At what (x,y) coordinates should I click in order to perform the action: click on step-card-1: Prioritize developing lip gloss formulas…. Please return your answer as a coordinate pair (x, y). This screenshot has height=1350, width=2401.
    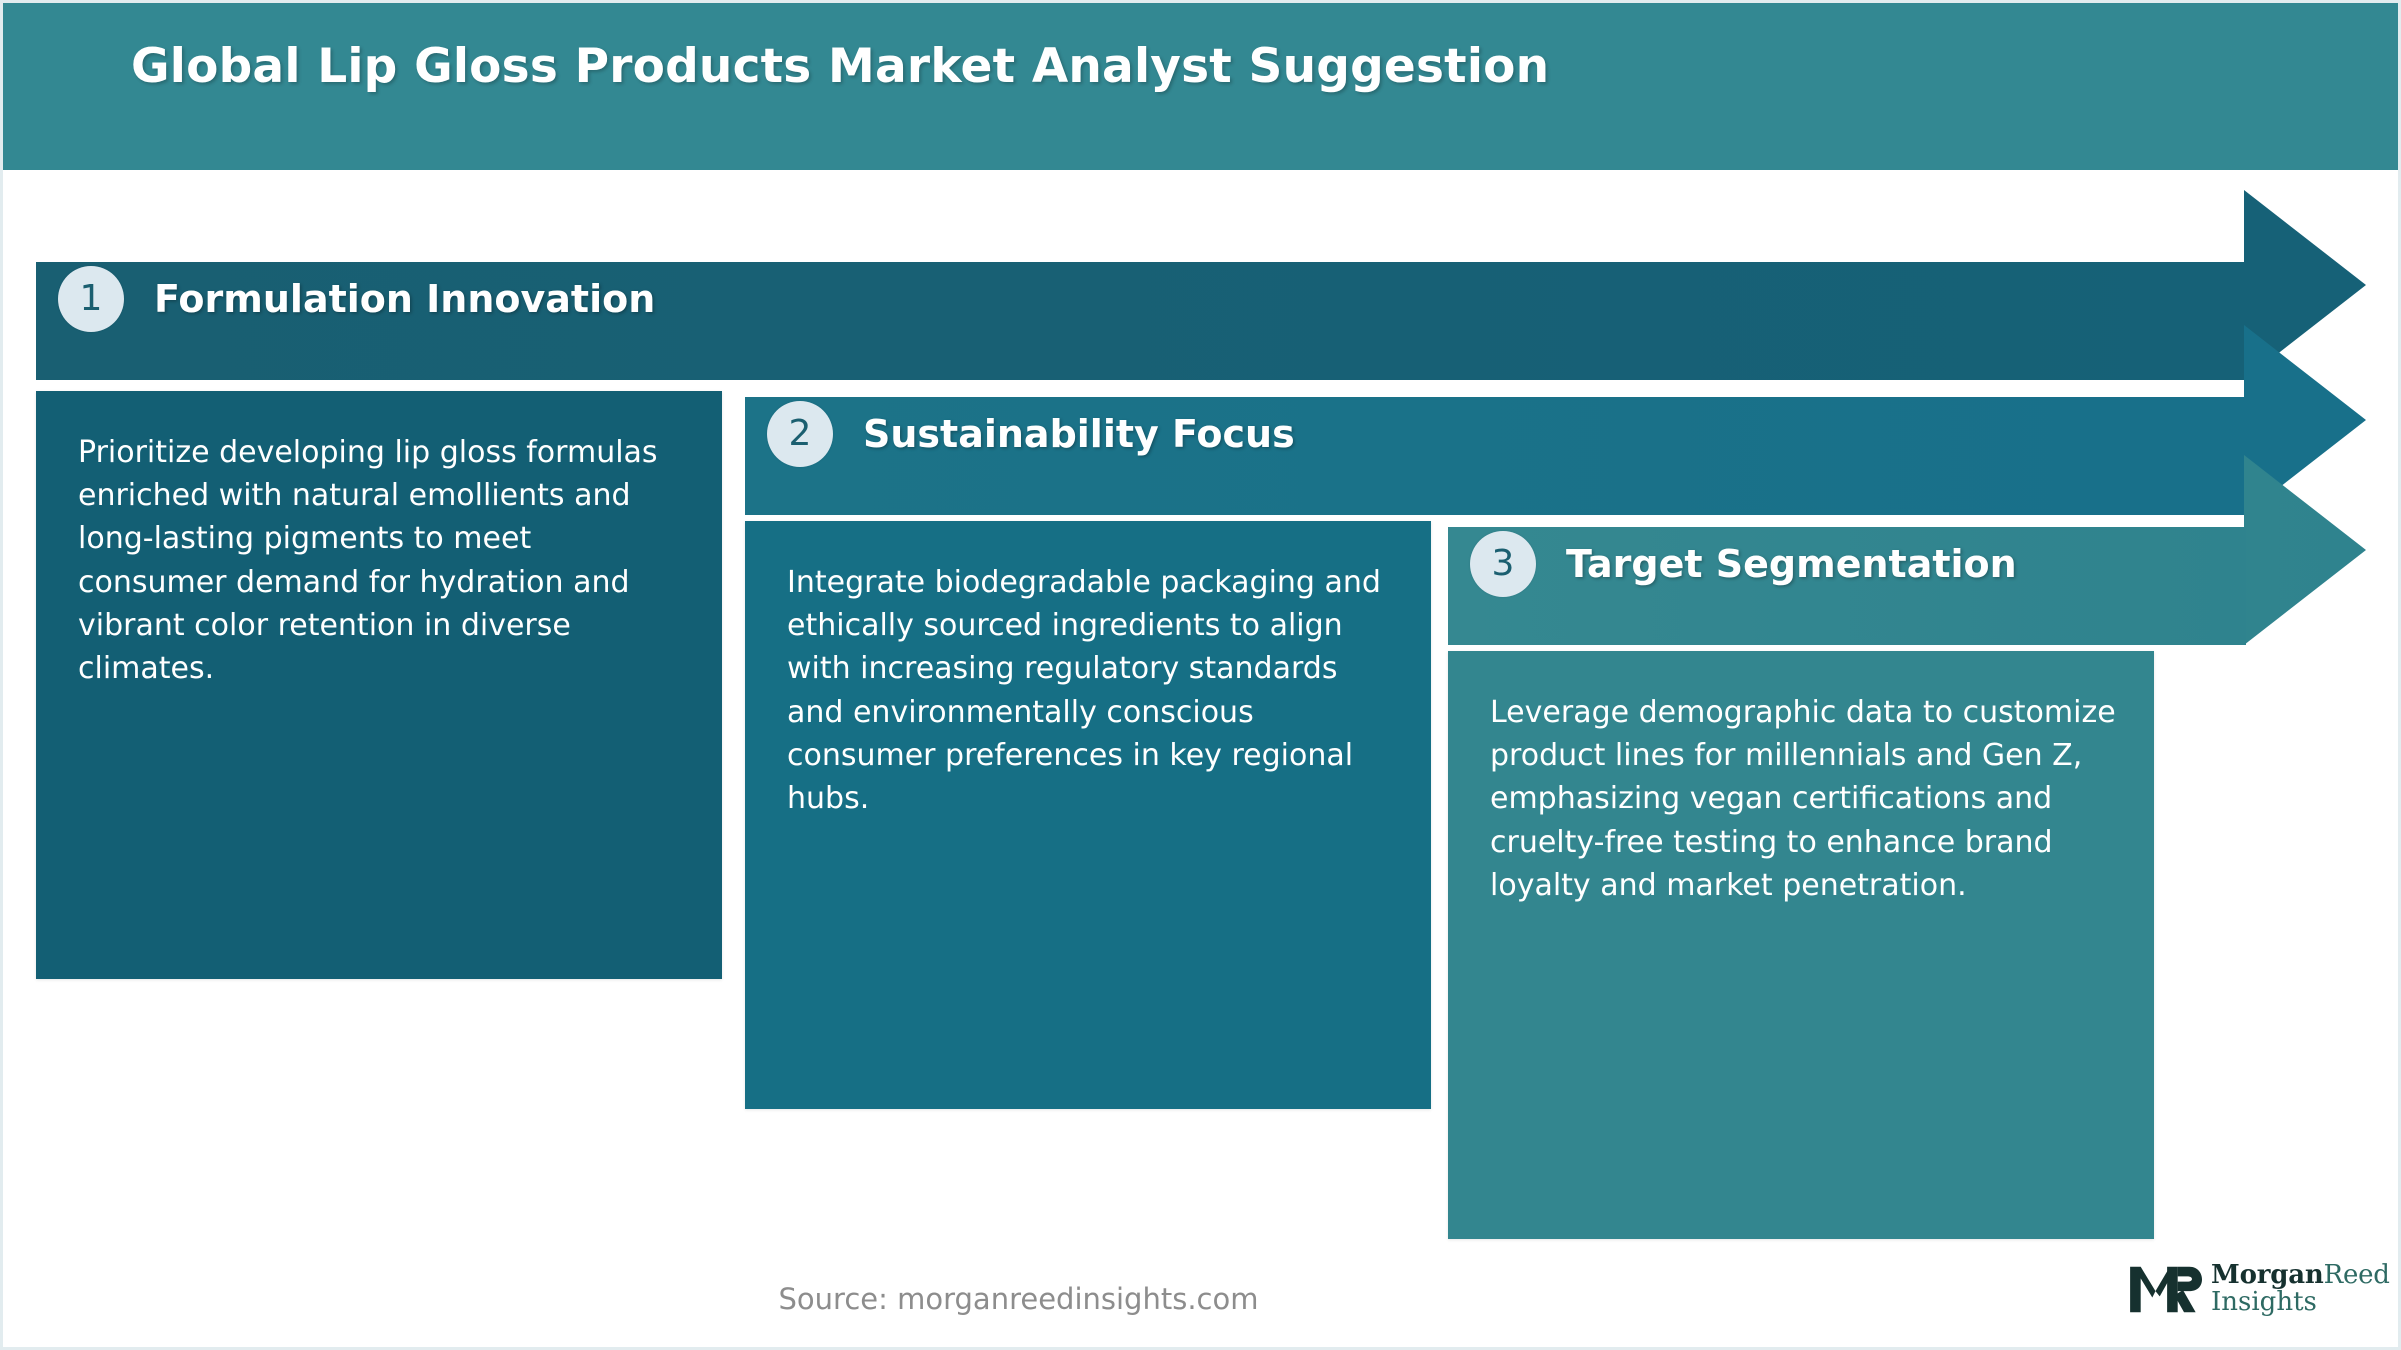
    Looking at the image, I should click on (379, 685).